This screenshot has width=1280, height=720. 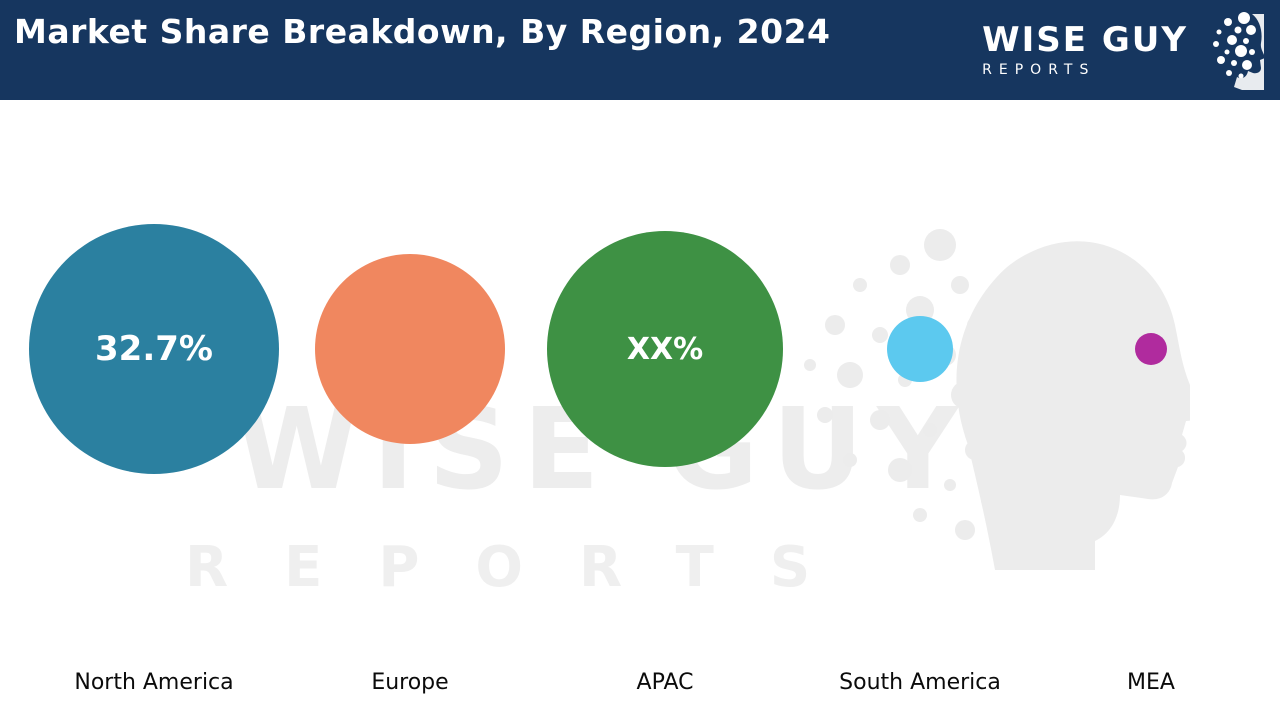 What do you see at coordinates (1151, 682) in the screenshot?
I see `category-label-mea: MEA` at bounding box center [1151, 682].